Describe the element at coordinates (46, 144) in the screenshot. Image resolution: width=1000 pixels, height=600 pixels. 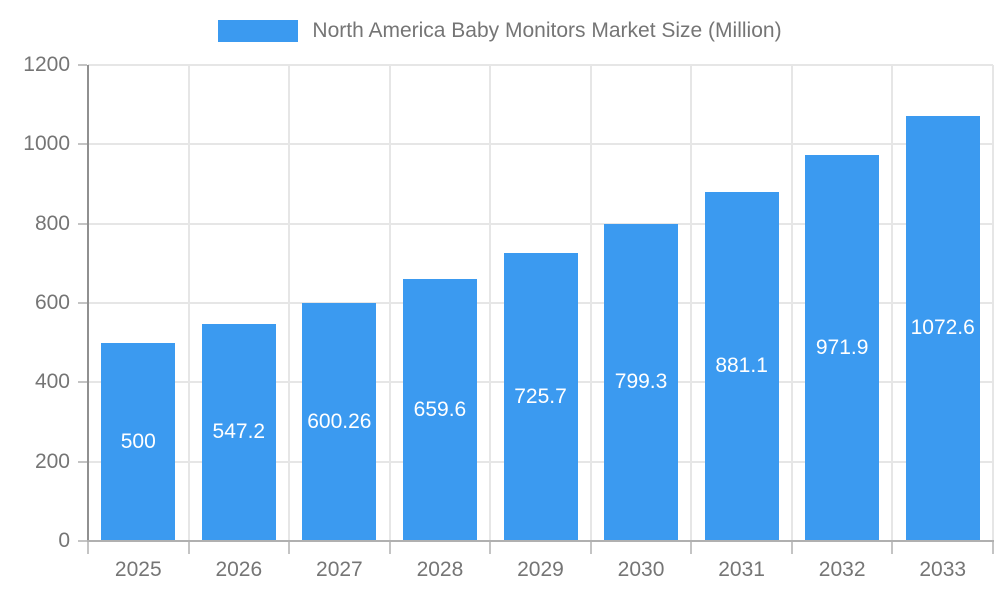
I see `y-tick-label: 1000` at that location.